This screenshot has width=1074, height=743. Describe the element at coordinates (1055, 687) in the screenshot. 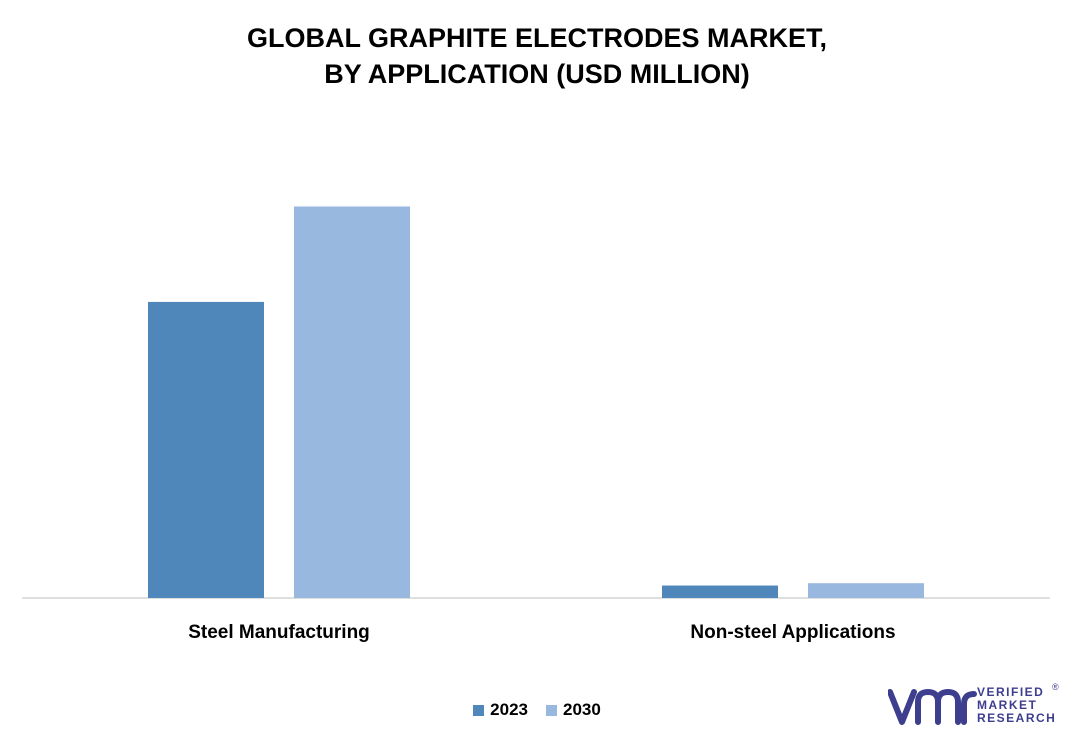

I see `registered-mark: ®` at that location.